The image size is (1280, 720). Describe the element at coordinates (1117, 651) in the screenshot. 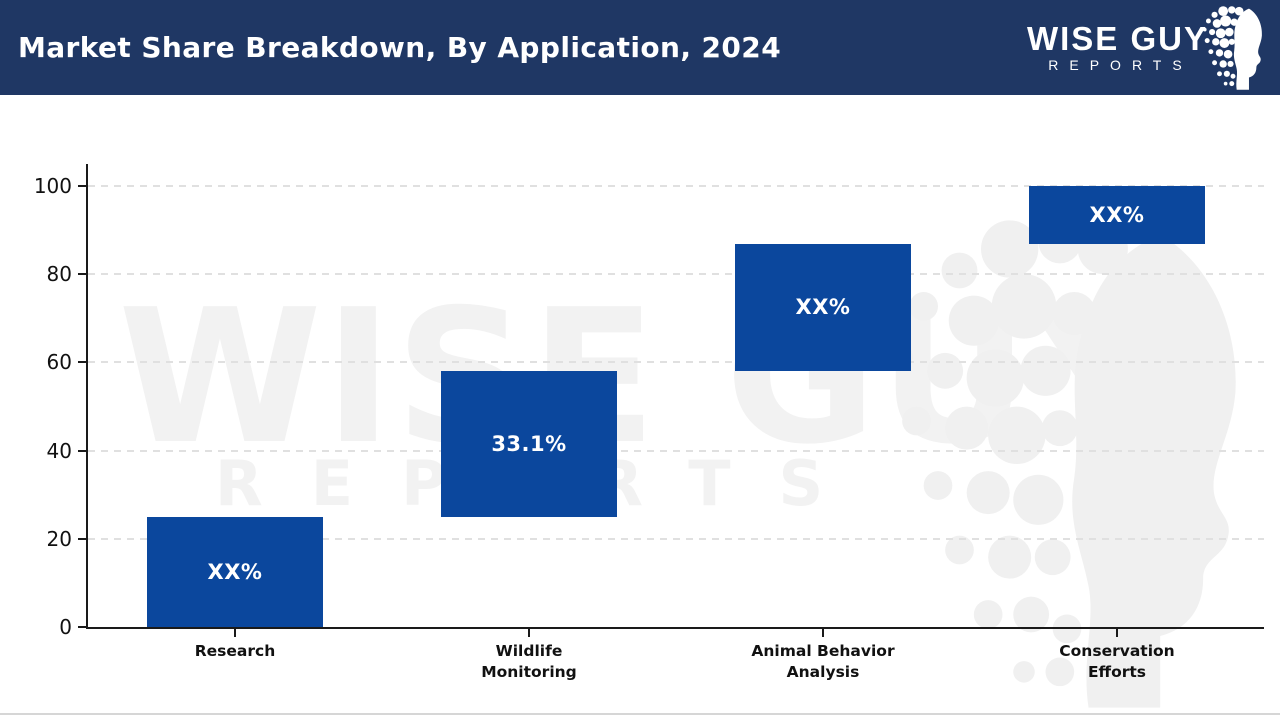

I see `xtick-label-line: Conservation` at that location.